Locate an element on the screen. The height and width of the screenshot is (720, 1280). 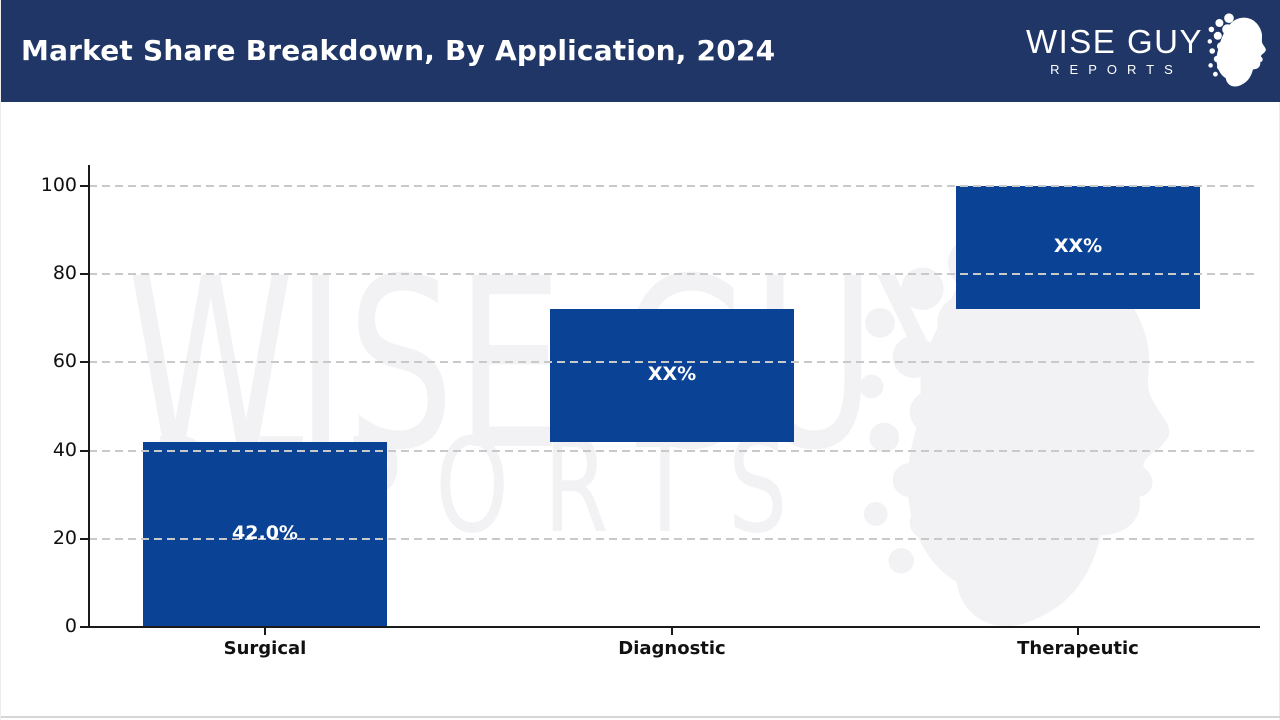
y-tick-label: 100 is located at coordinates (58, 185).